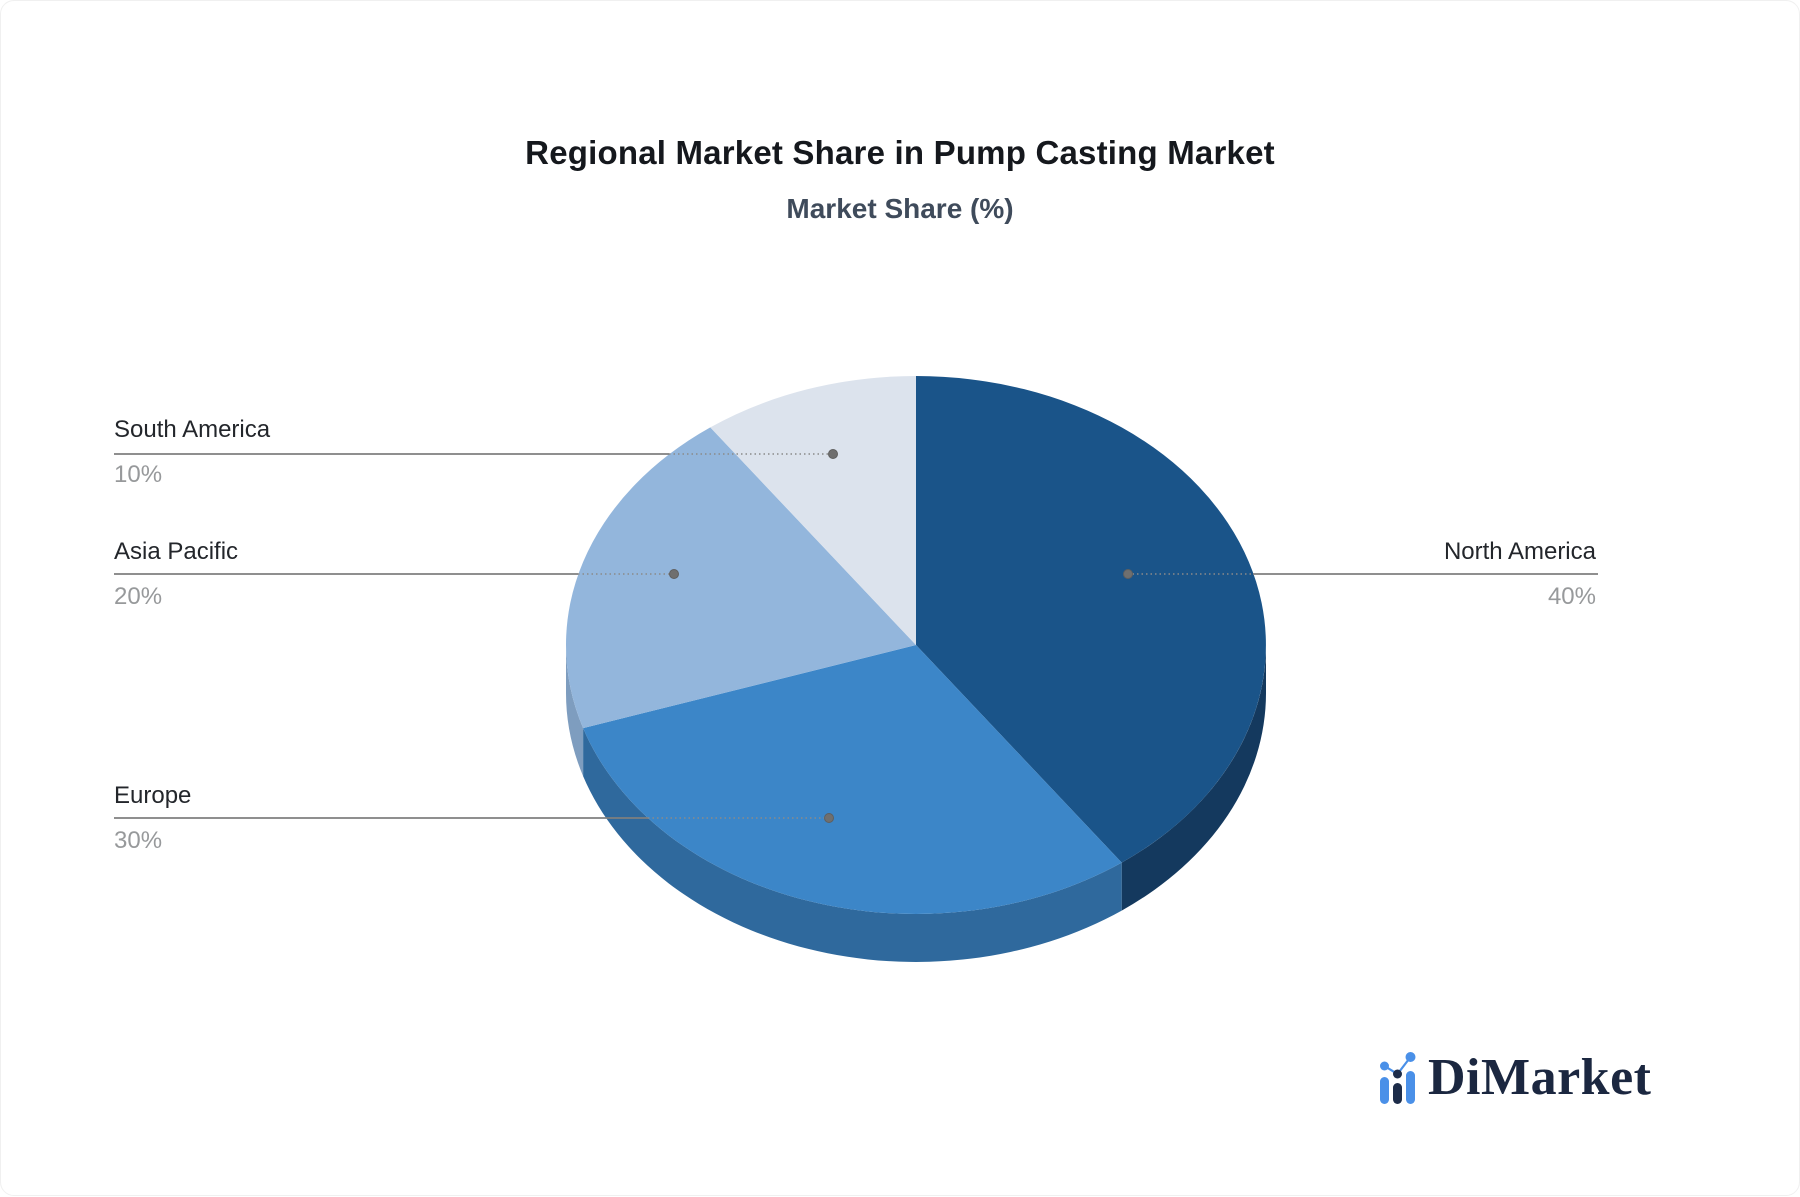  I want to click on pie-slice-north-america, so click(1091, 619).